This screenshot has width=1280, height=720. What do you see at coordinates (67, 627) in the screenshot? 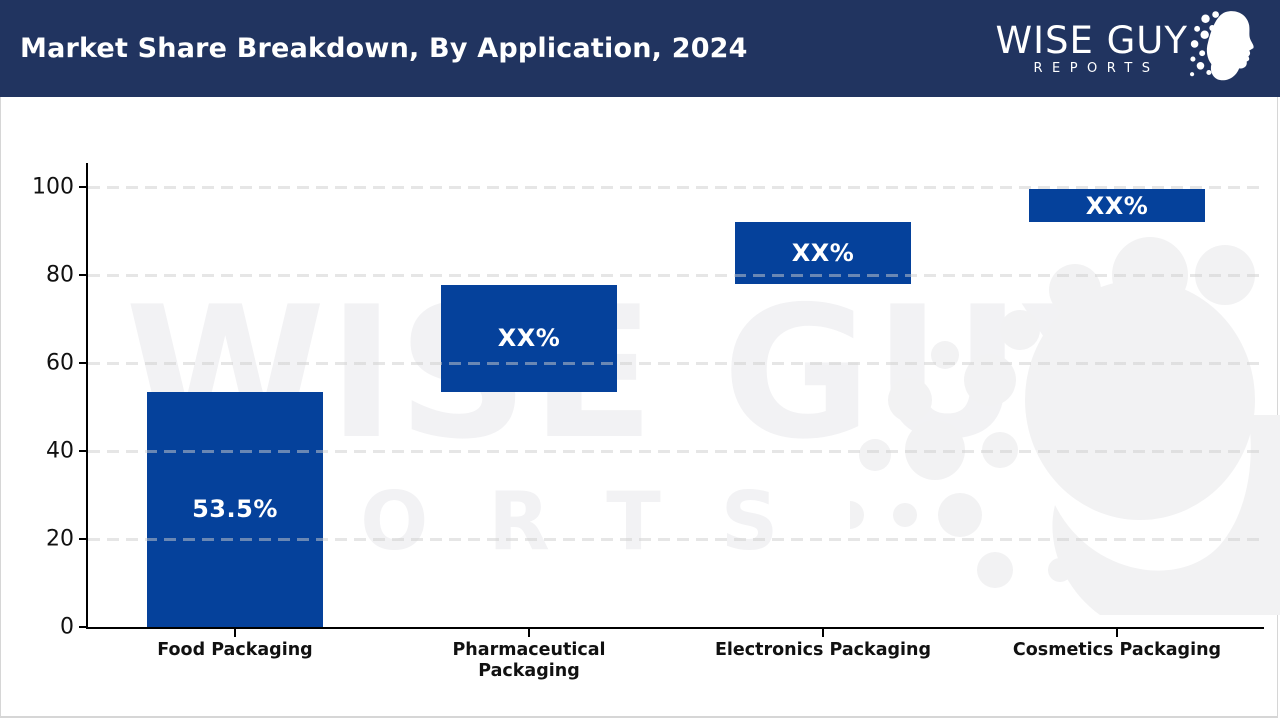
I see `y-tick-label: 0` at bounding box center [67, 627].